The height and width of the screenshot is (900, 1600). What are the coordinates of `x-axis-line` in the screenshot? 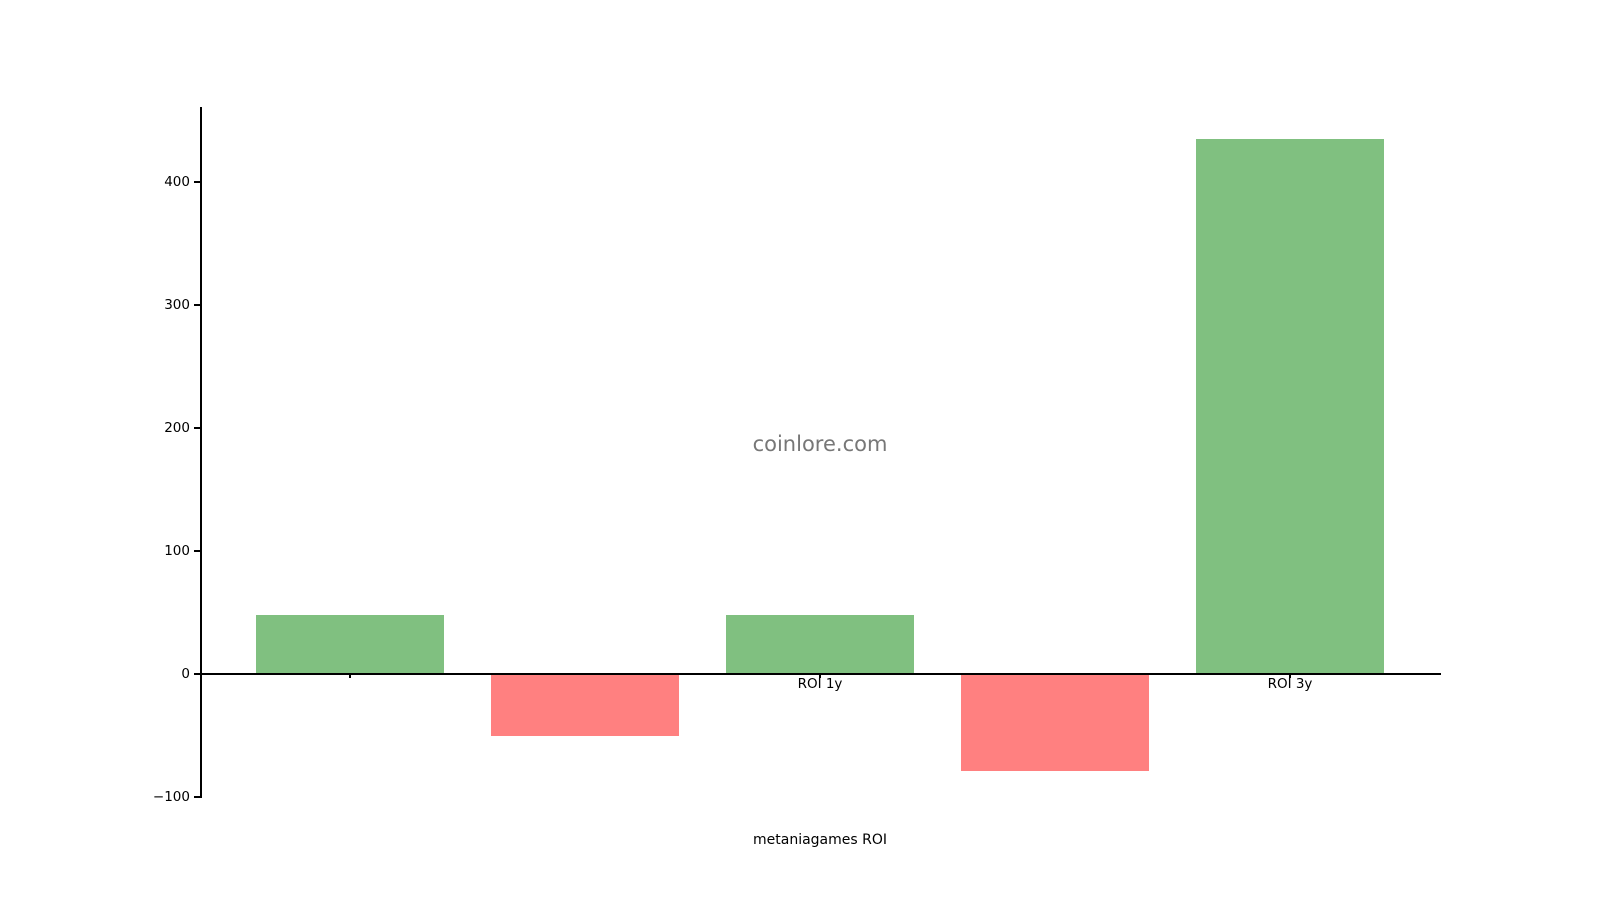 It's located at (820, 674).